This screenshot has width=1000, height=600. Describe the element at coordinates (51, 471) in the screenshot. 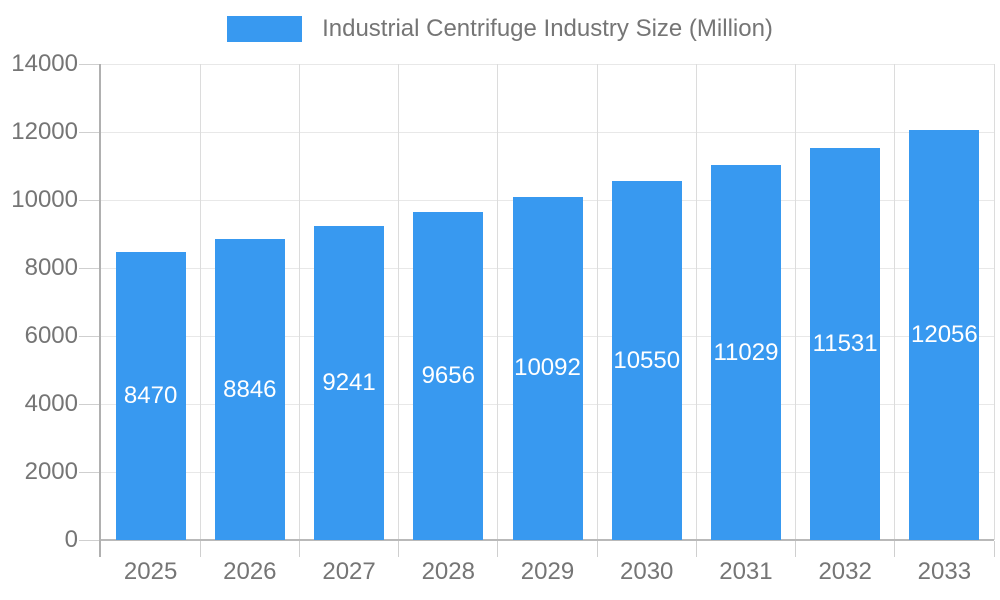

I see `y-tick-label: 2000` at that location.